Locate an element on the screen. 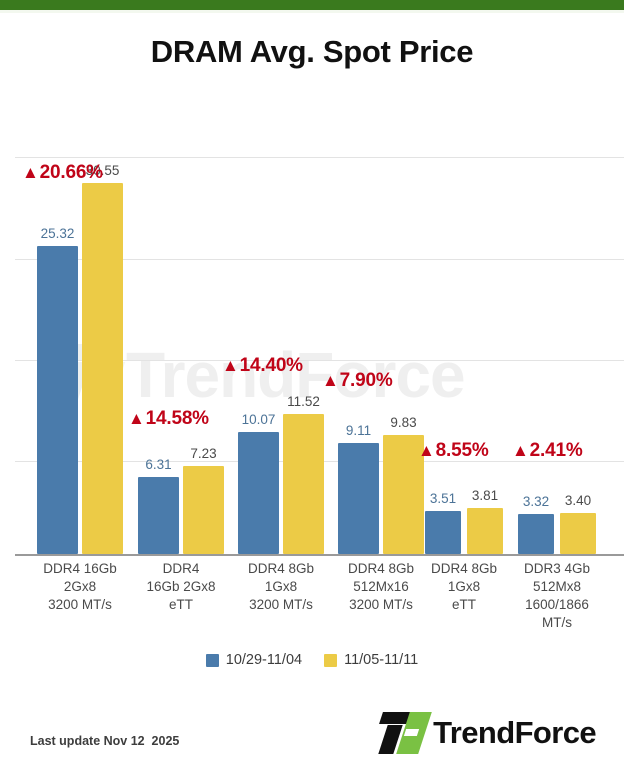  pct-change-label-0: ▲20.66% is located at coordinates (62, 173).